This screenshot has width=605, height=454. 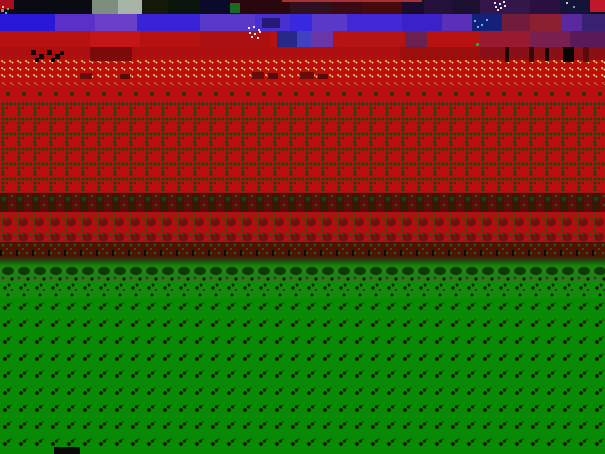 I want to click on red-green-transition, so click(x=302, y=261).